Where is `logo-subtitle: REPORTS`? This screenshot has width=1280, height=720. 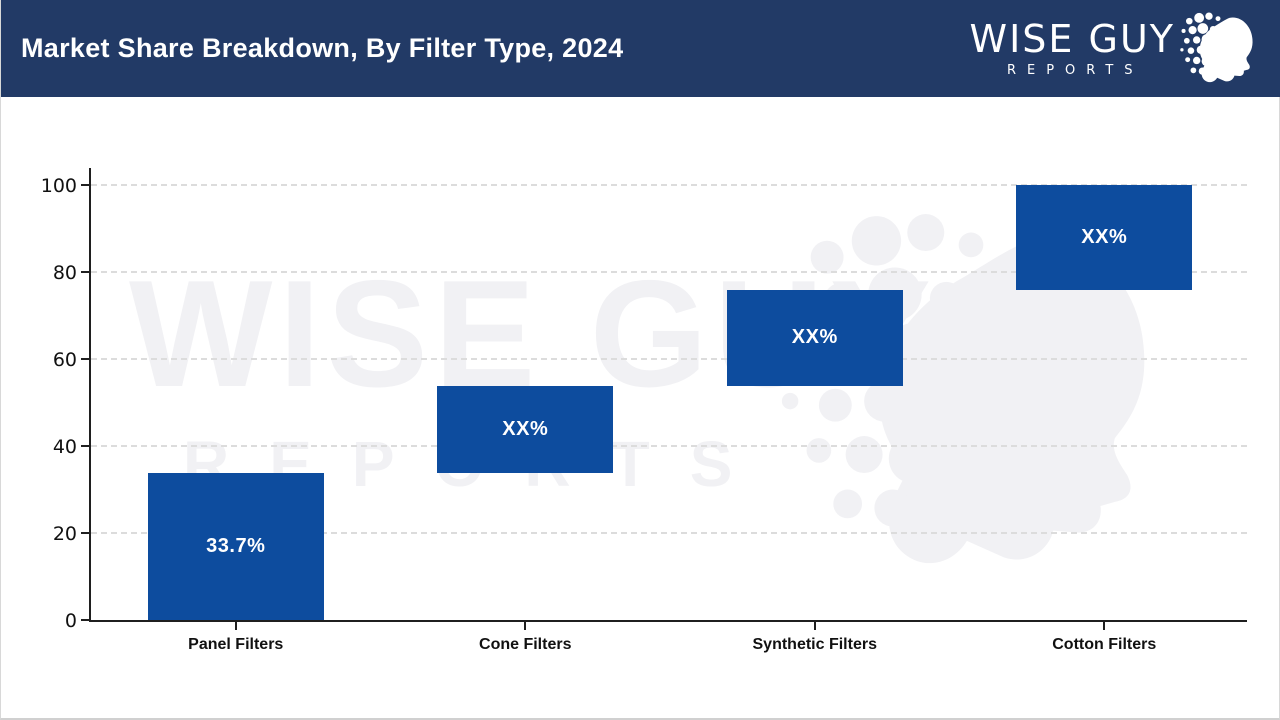
logo-subtitle: REPORTS is located at coordinates (1075, 70).